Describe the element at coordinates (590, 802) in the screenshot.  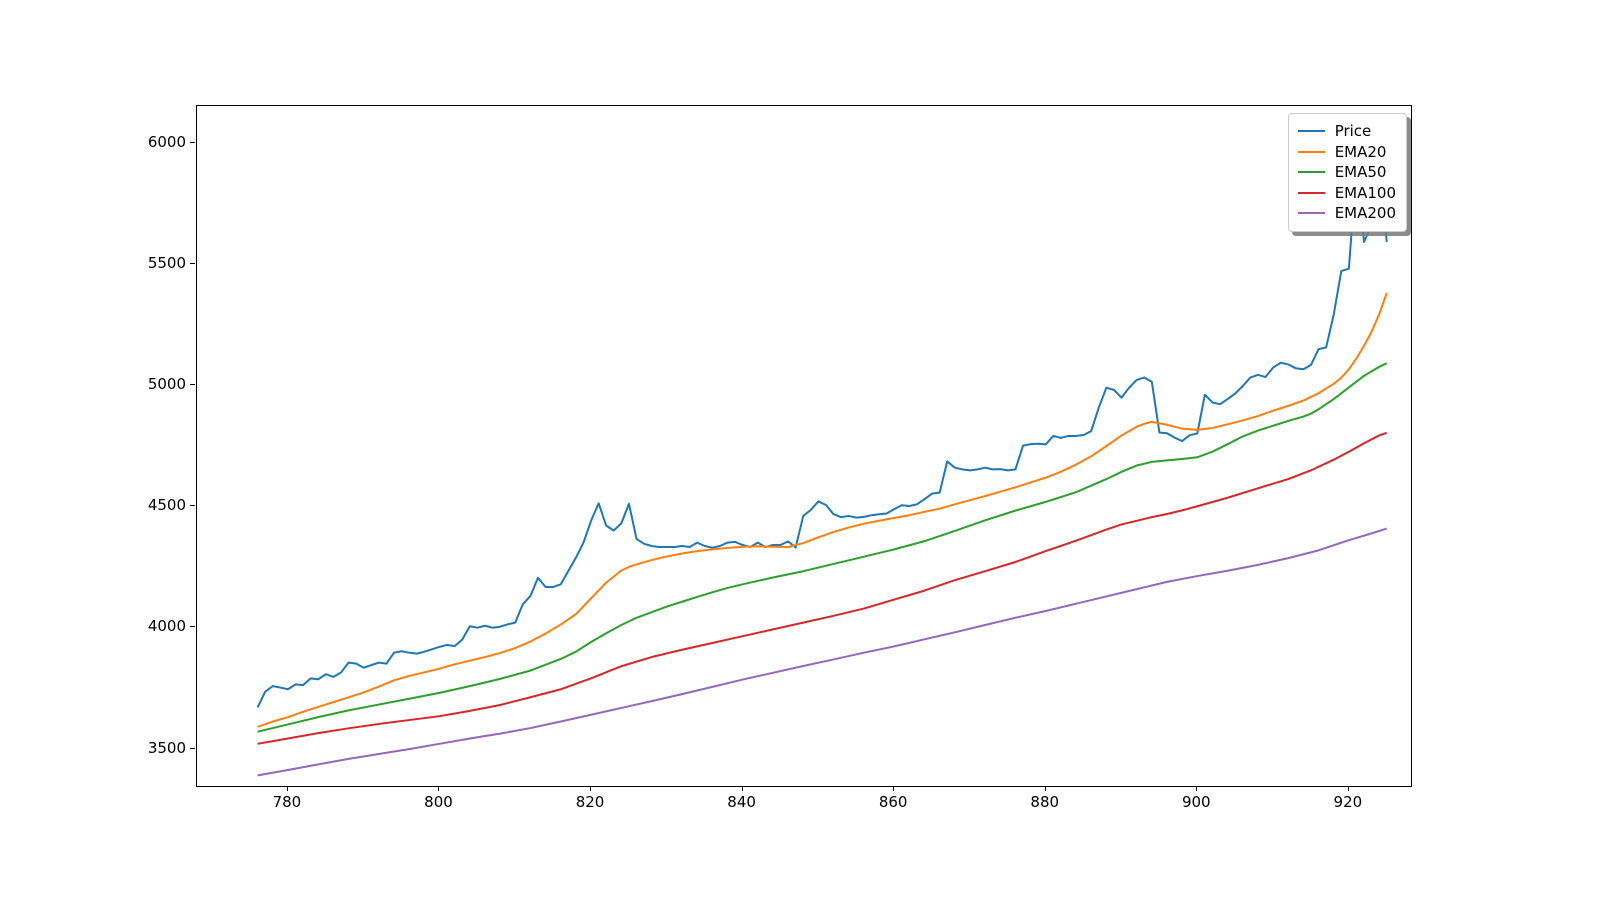
I see `x-tick-label: 820` at that location.